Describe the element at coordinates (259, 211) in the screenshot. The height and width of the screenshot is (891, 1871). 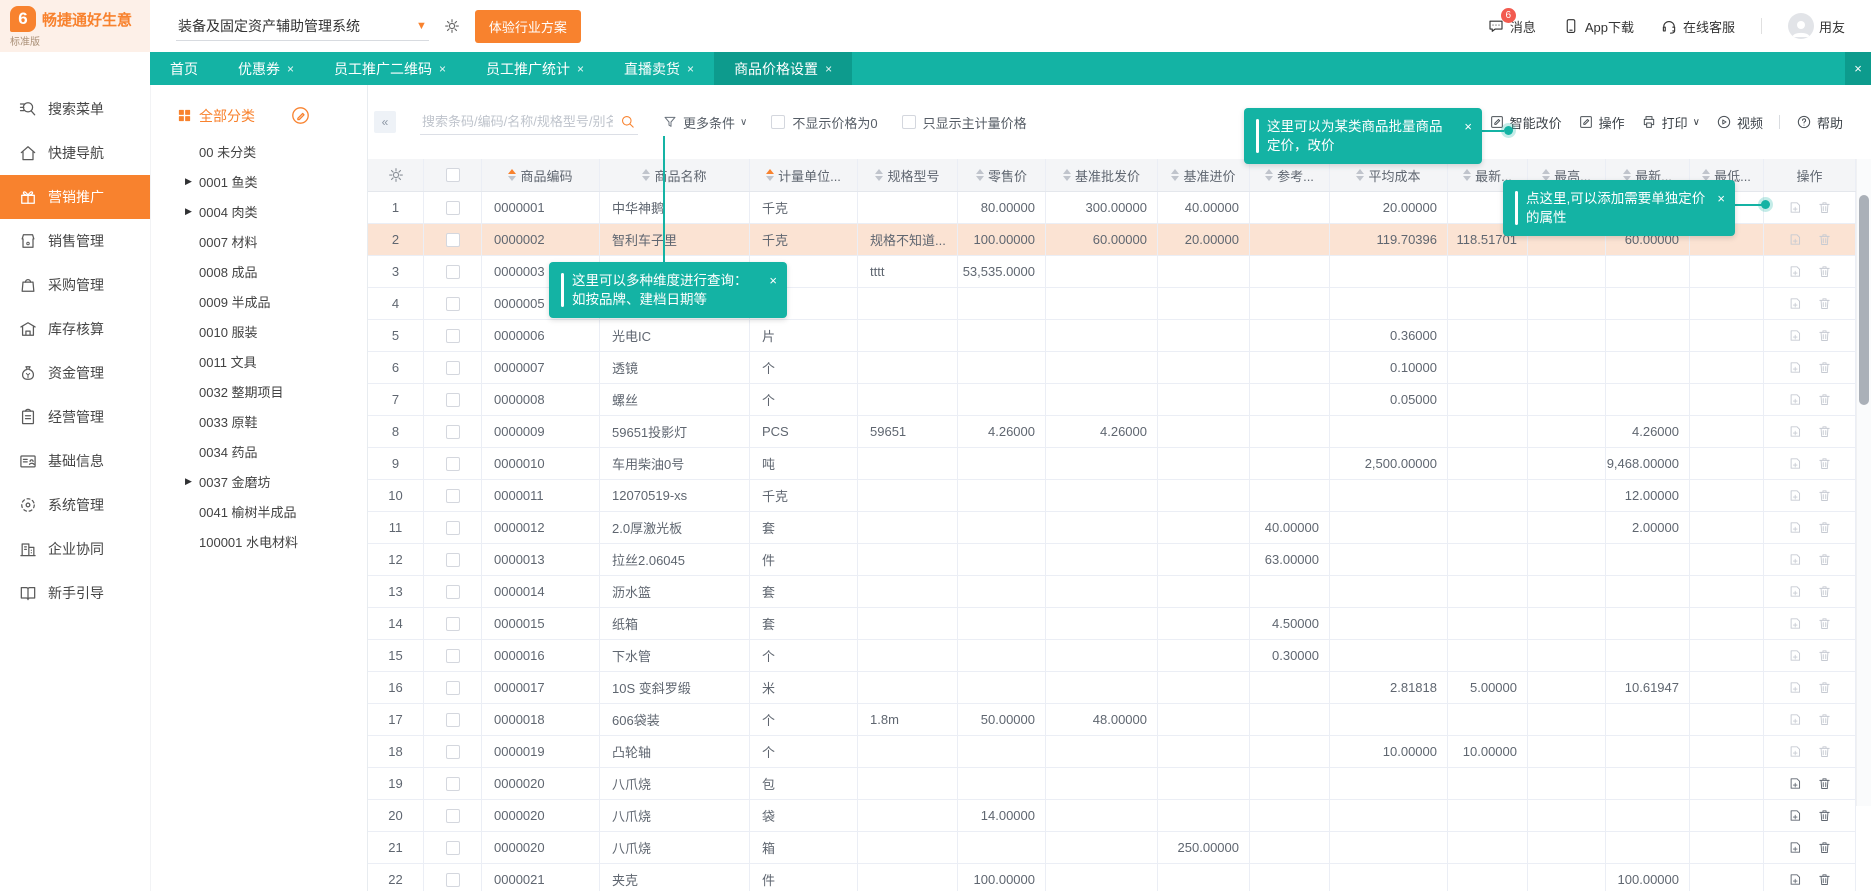
I see `category-item-3: ▶ 0004 肉类` at that location.